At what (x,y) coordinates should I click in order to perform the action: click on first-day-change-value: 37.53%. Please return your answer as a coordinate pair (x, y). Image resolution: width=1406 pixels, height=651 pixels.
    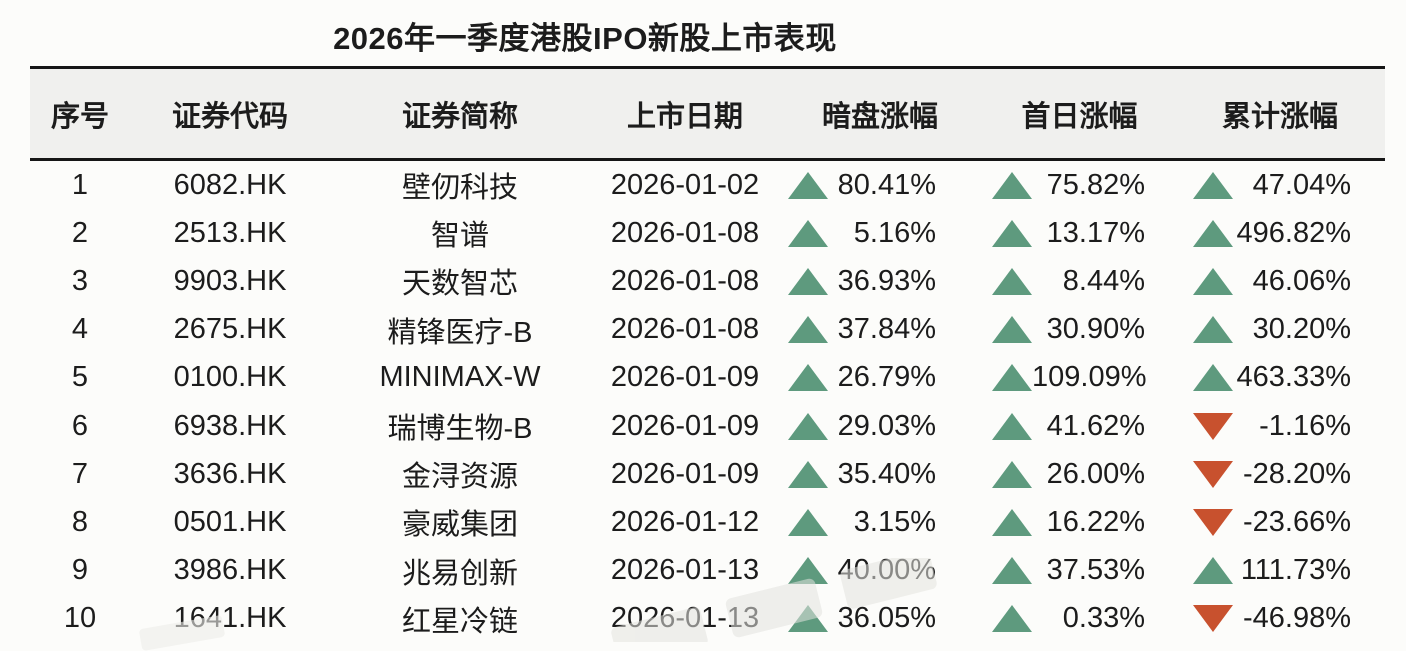
    Looking at the image, I should click on (1095, 570).